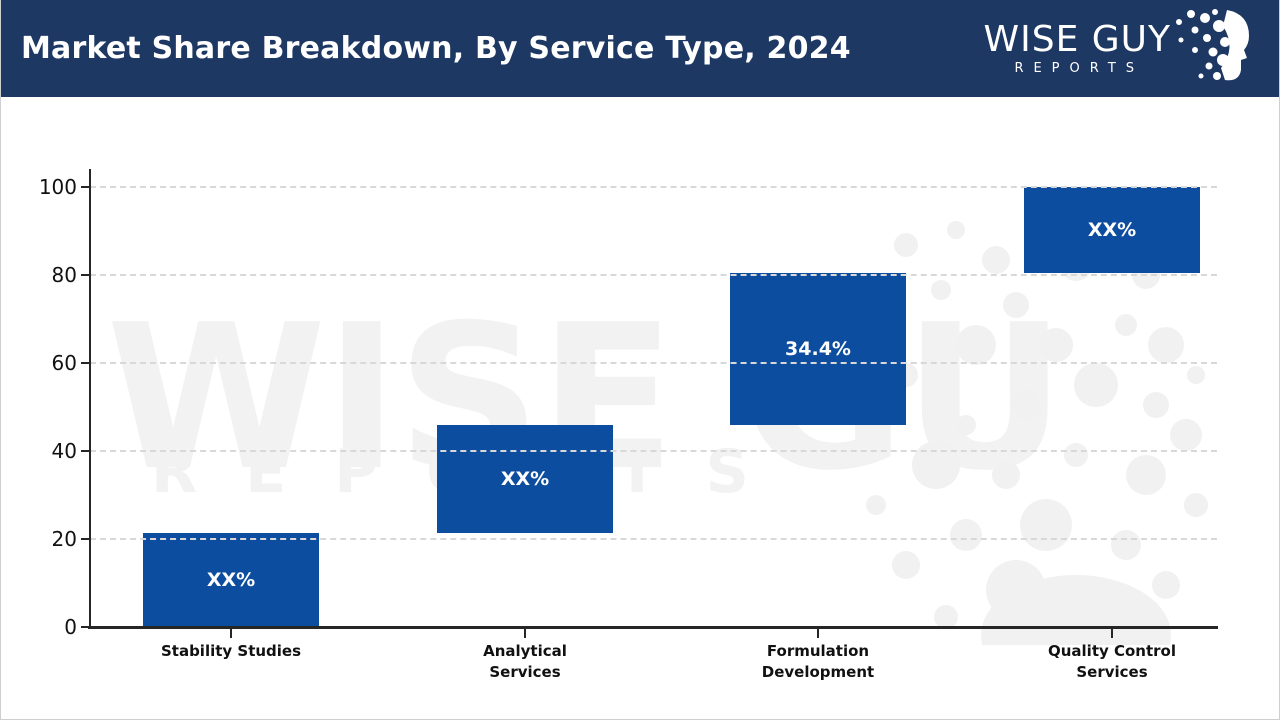 The width and height of the screenshot is (1280, 720). What do you see at coordinates (525, 662) in the screenshot?
I see `x-category-label: Analytical Services` at bounding box center [525, 662].